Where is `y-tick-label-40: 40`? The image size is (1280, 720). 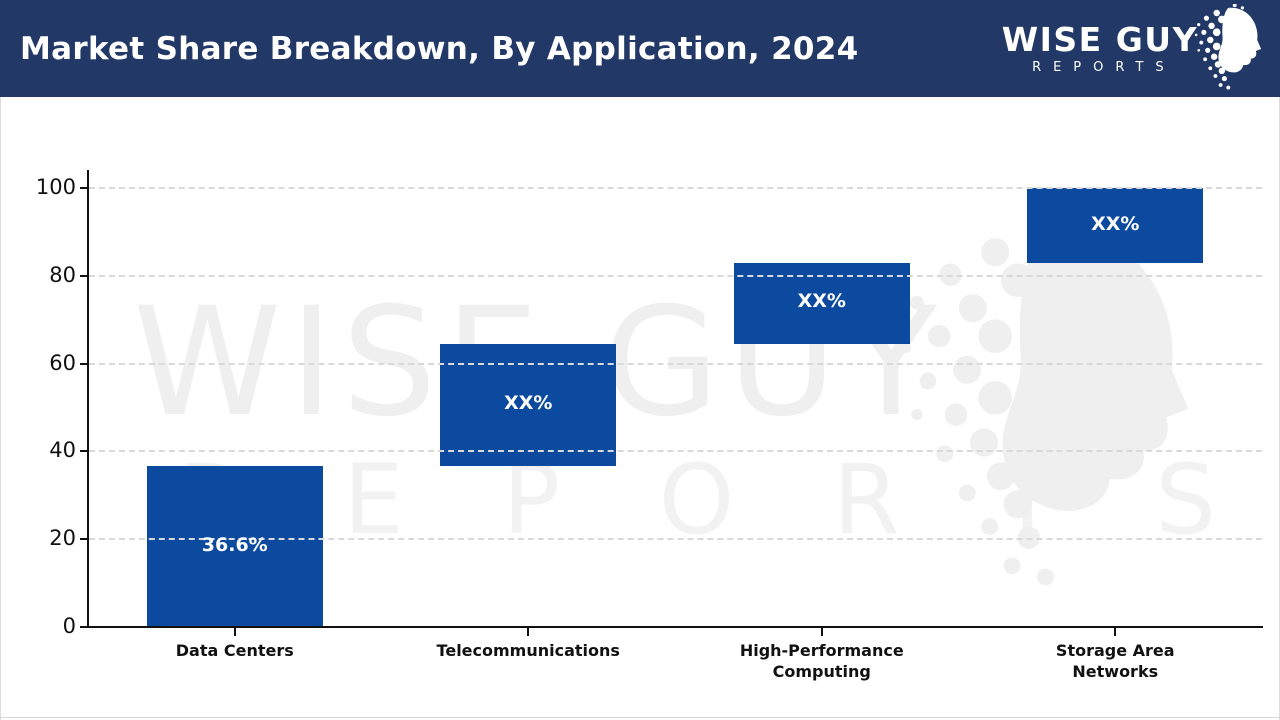 y-tick-label-40: 40 is located at coordinates (62, 450).